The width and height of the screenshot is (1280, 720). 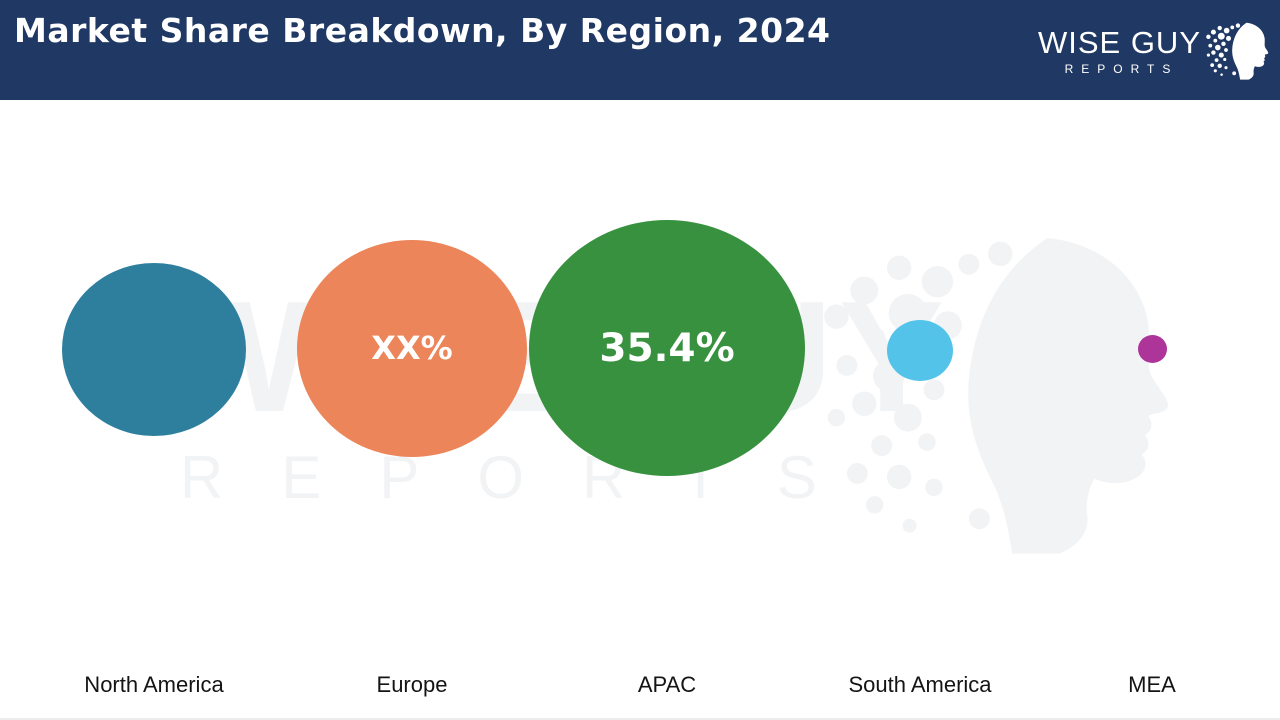 I want to click on category-label-apac: APAC, so click(x=667, y=684).